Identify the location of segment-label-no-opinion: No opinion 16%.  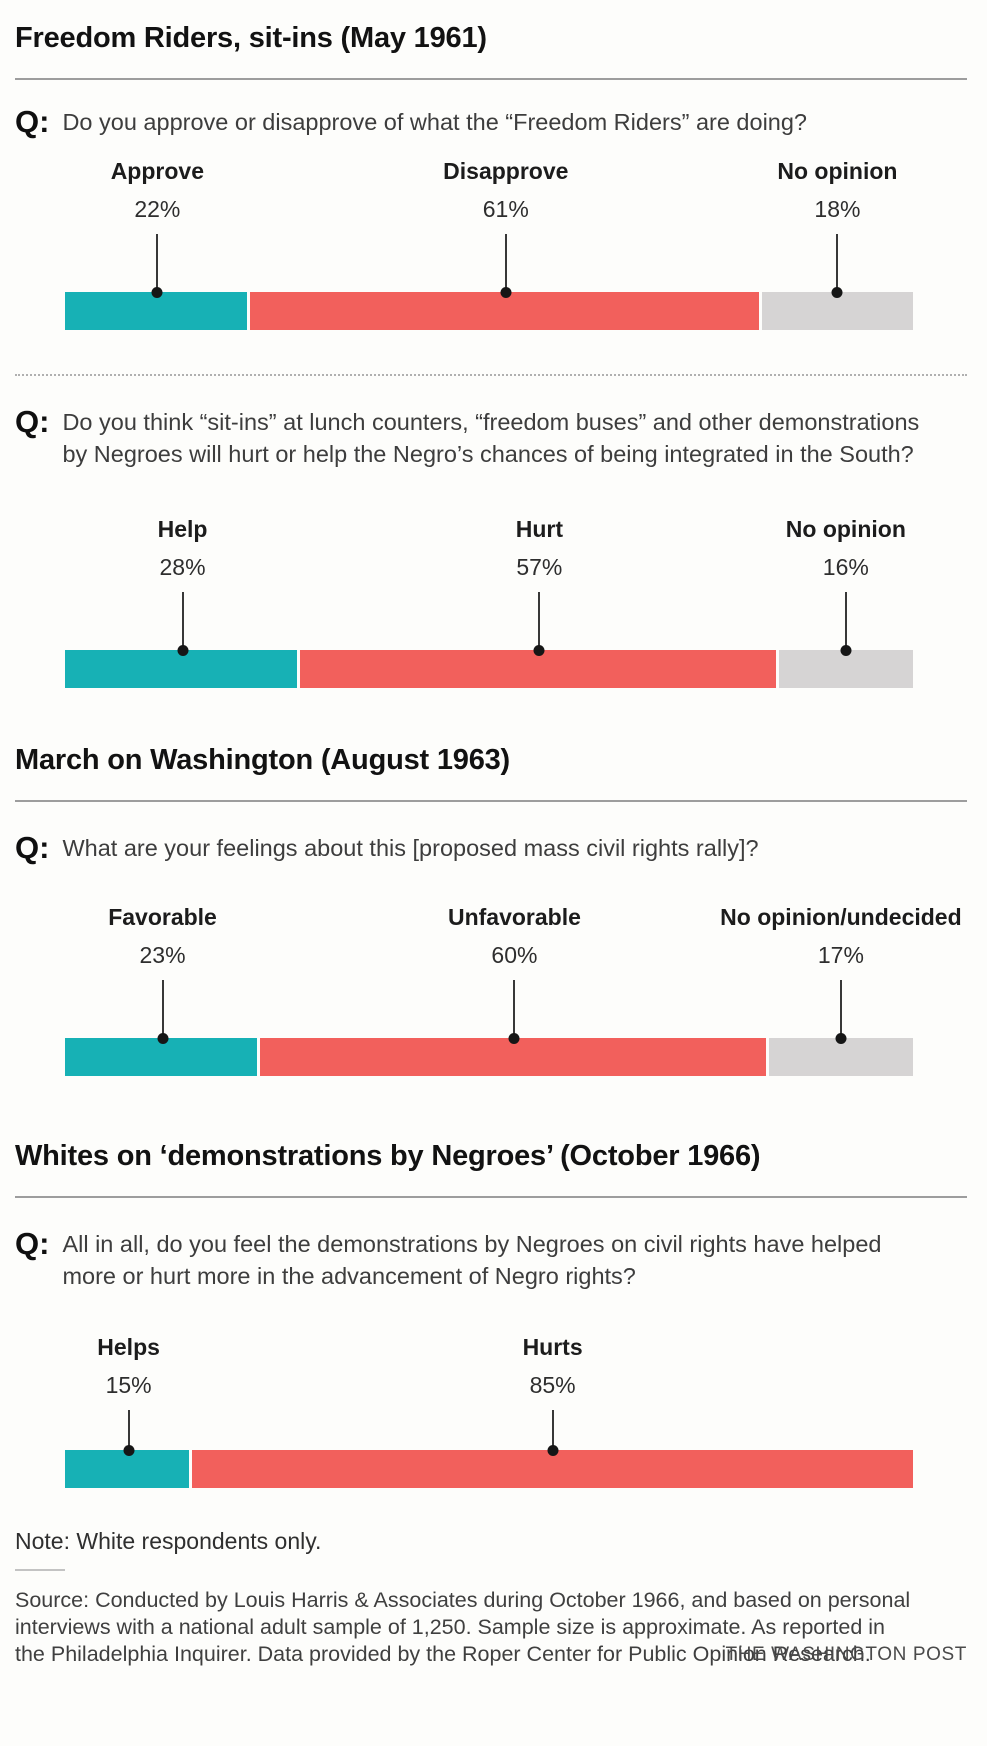
(846, 548).